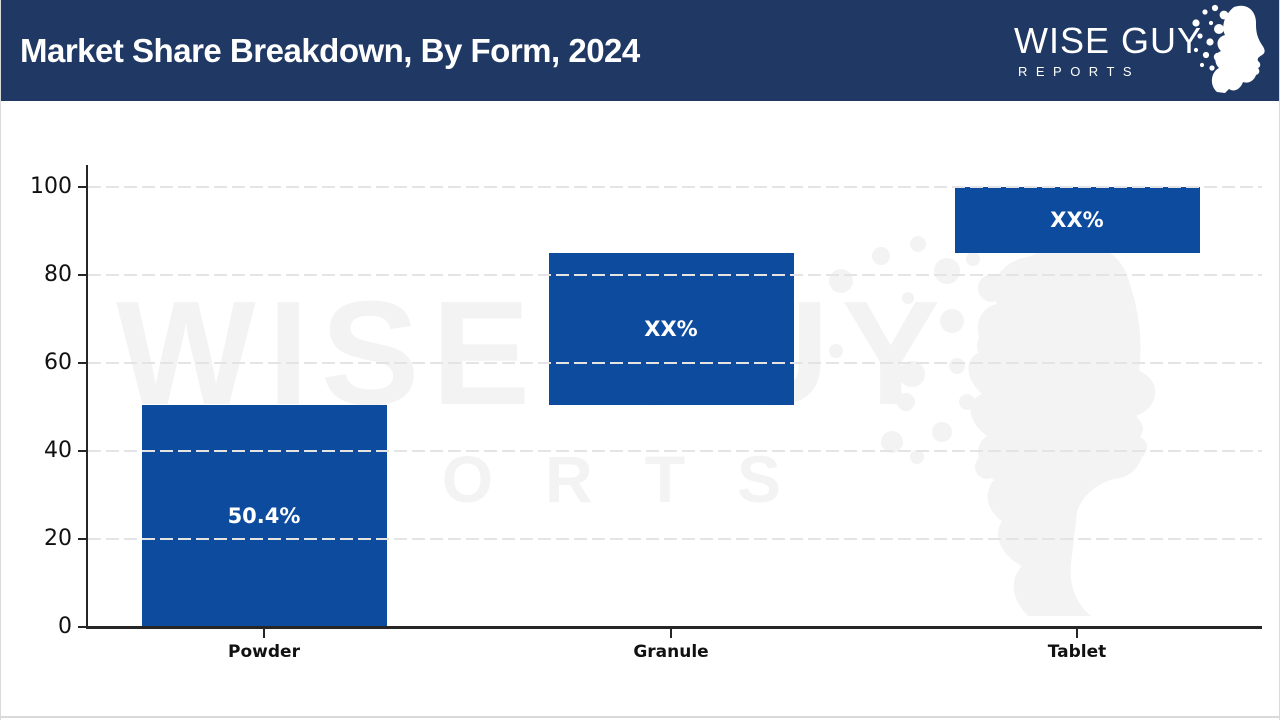  Describe the element at coordinates (671, 652) in the screenshot. I see `x-category-label-granule: Granule` at that location.